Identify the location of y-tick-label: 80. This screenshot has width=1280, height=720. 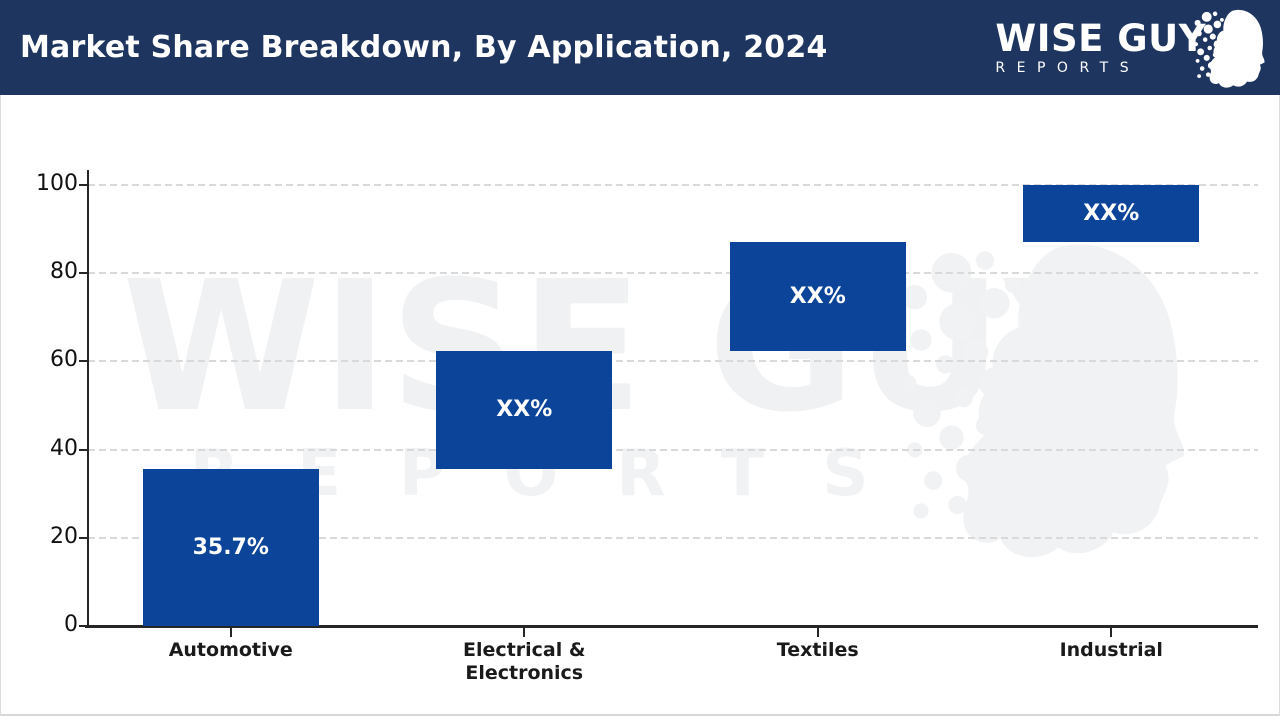
(64, 272).